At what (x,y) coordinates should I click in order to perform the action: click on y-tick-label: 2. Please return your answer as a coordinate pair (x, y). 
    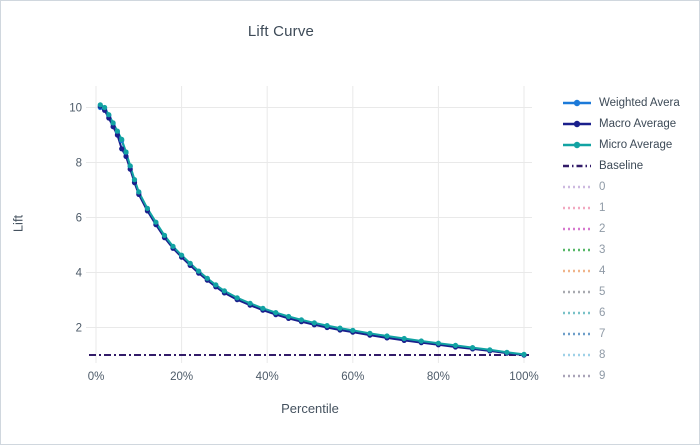
    Looking at the image, I should click on (79, 329).